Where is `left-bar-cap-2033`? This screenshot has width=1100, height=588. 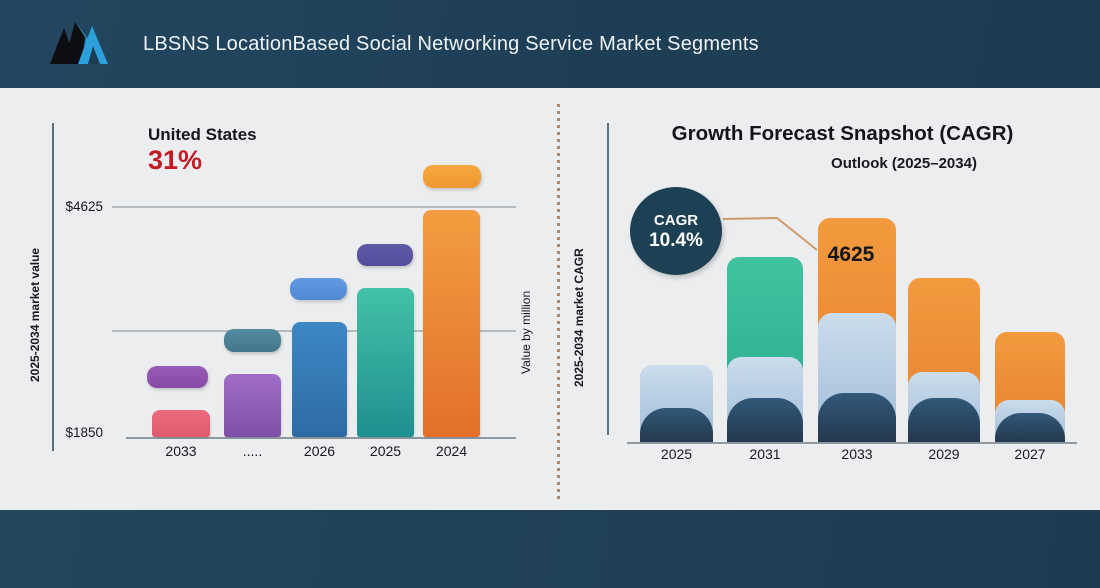 left-bar-cap-2033 is located at coordinates (177, 377).